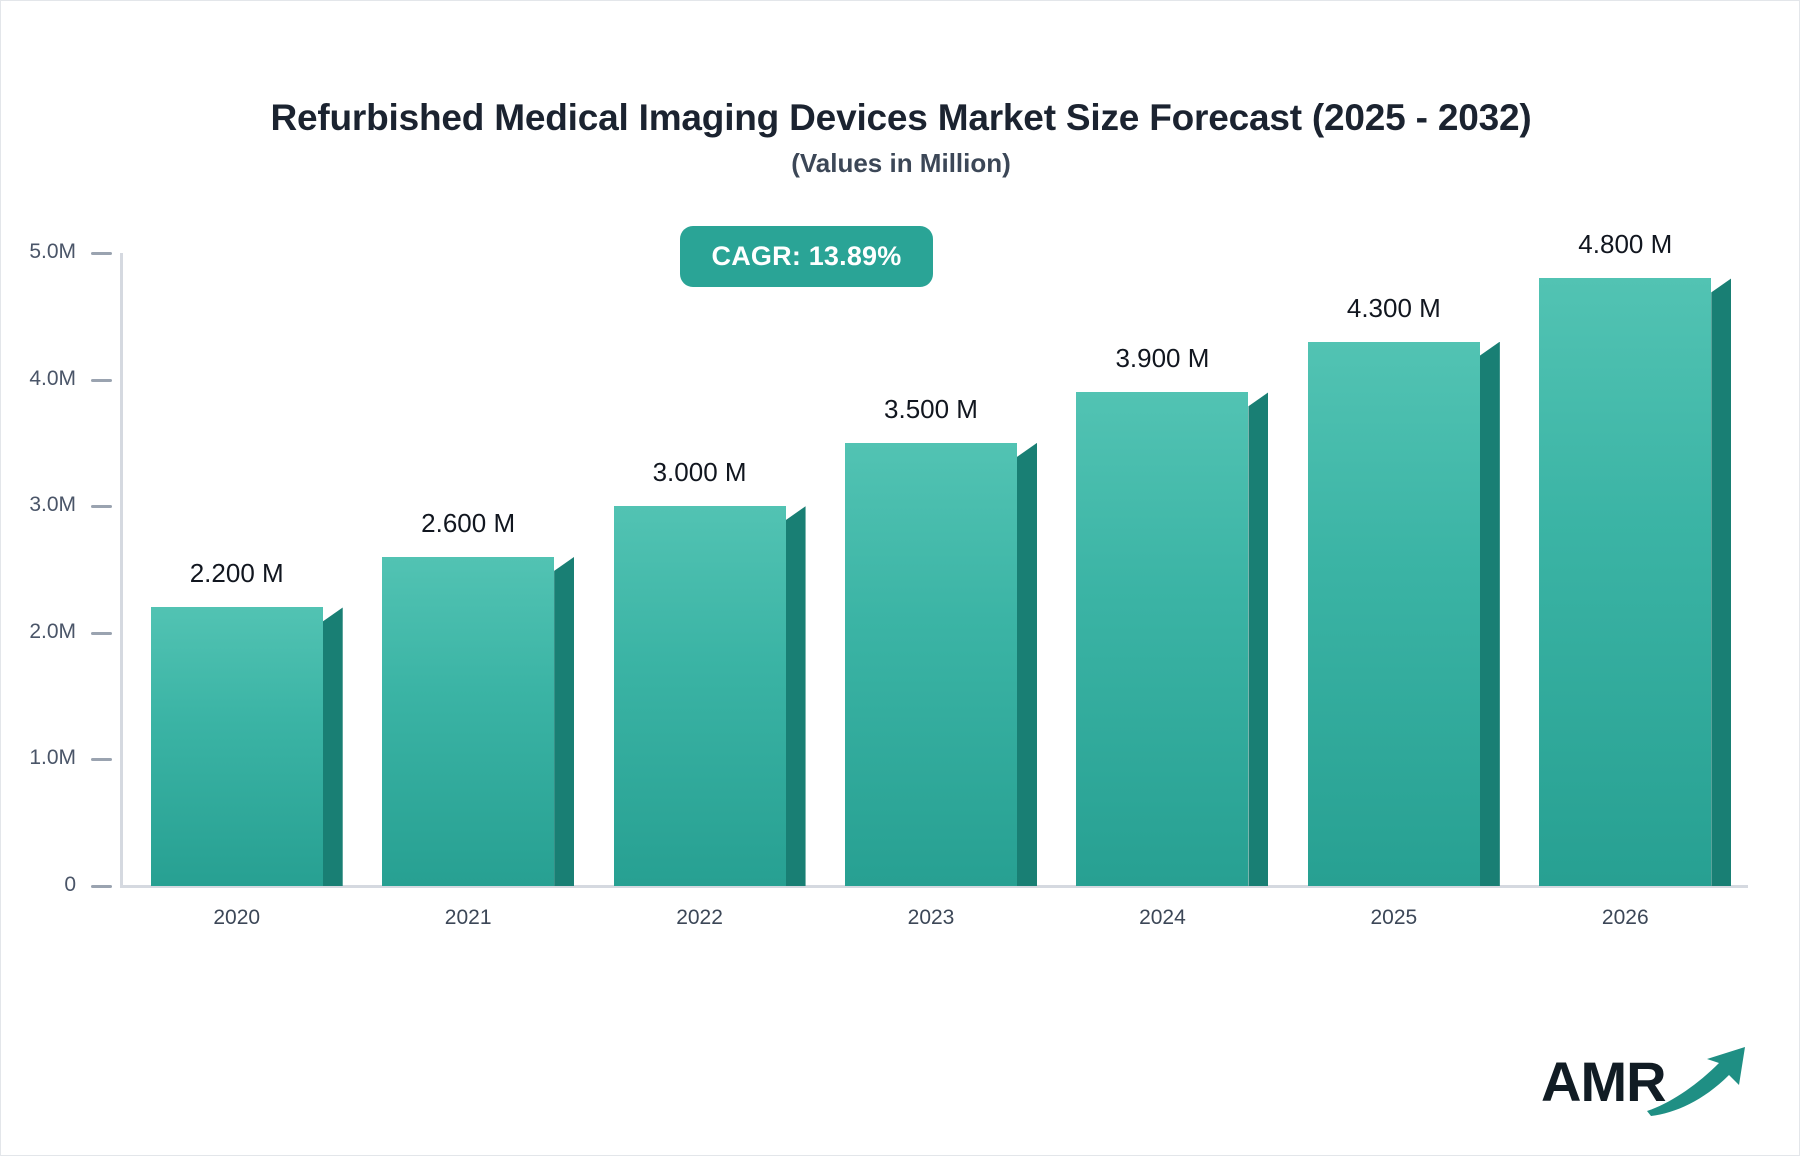 The width and height of the screenshot is (1800, 1156). What do you see at coordinates (934, 886) in the screenshot?
I see `x-axis-line` at bounding box center [934, 886].